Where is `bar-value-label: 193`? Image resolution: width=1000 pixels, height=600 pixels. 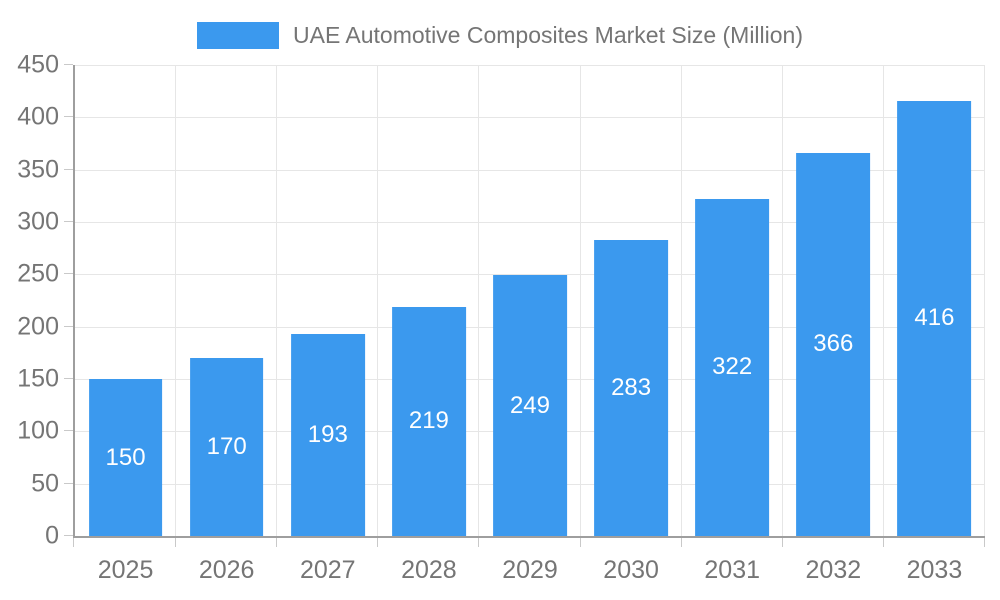 bar-value-label: 193 is located at coordinates (327, 434).